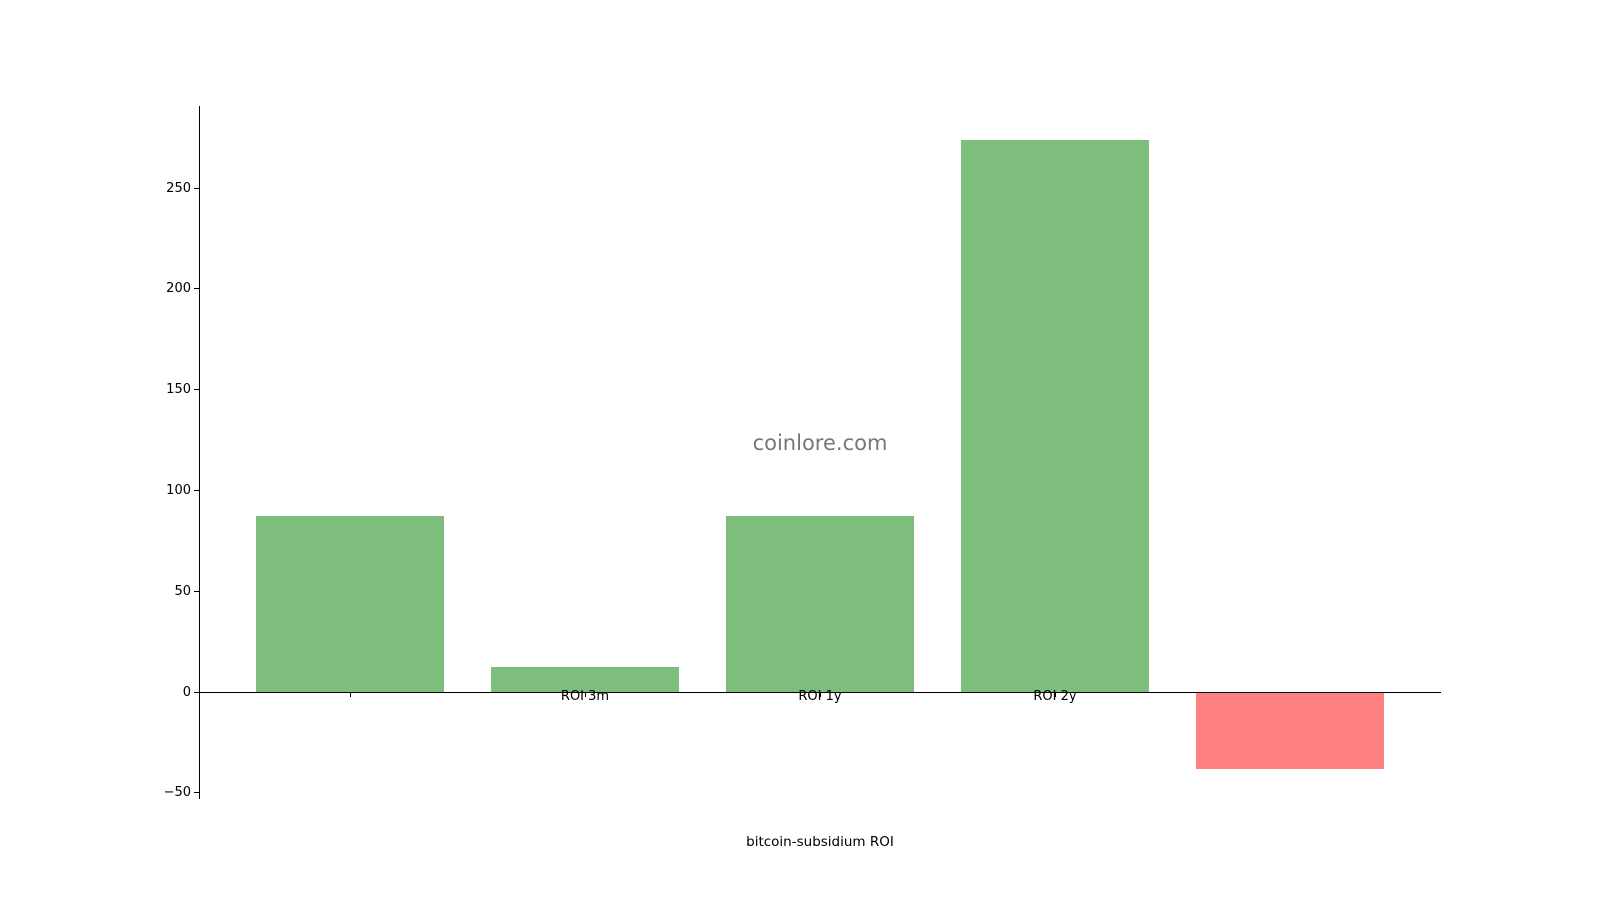 The height and width of the screenshot is (900, 1600). I want to click on y-tick-label: 250, so click(178, 188).